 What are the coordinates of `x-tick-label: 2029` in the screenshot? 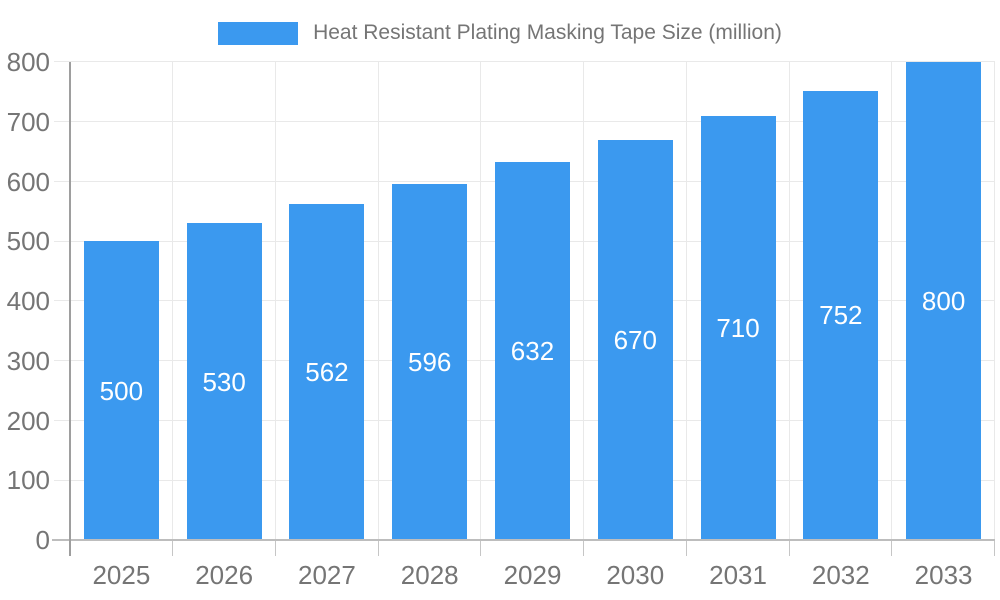 It's located at (532, 575).